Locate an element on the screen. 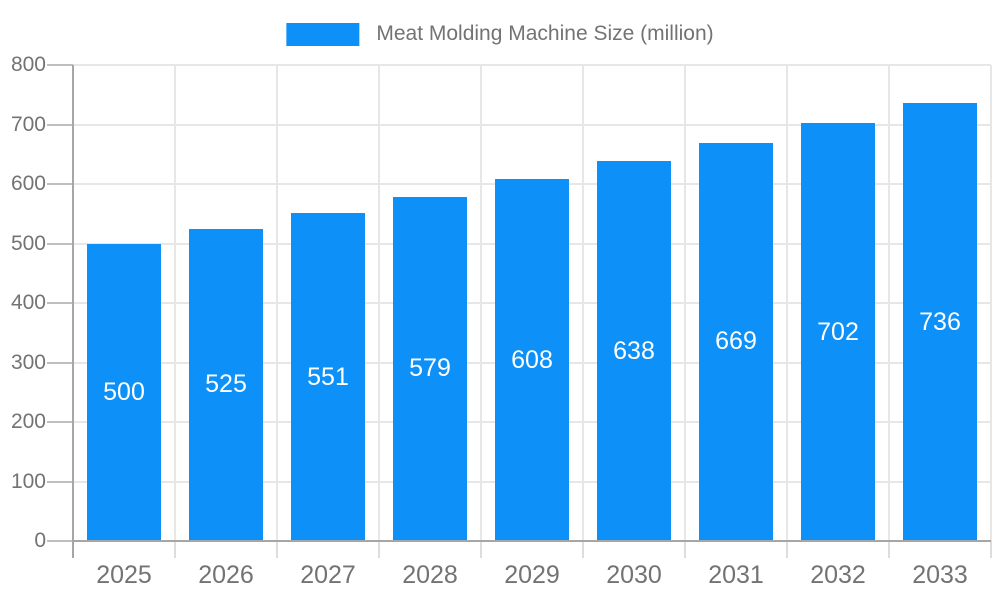  x-axis-label: 2026 is located at coordinates (226, 575).